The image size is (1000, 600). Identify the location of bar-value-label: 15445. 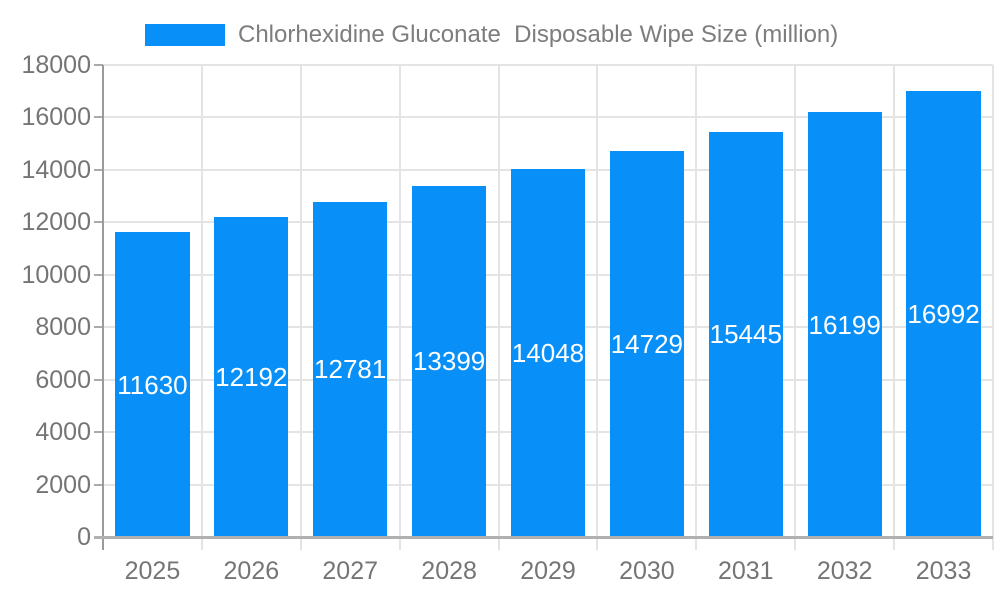
(745, 334).